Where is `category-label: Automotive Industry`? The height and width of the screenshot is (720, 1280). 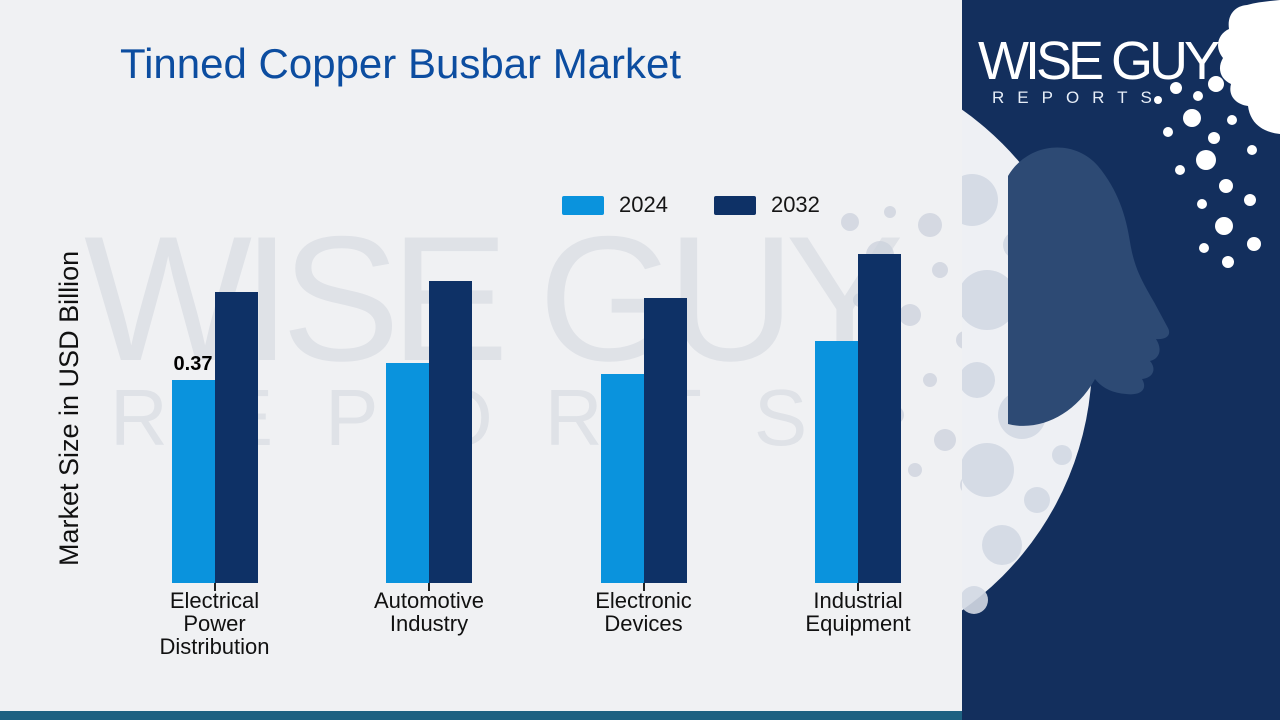
category-label: Automotive Industry is located at coordinates (429, 612).